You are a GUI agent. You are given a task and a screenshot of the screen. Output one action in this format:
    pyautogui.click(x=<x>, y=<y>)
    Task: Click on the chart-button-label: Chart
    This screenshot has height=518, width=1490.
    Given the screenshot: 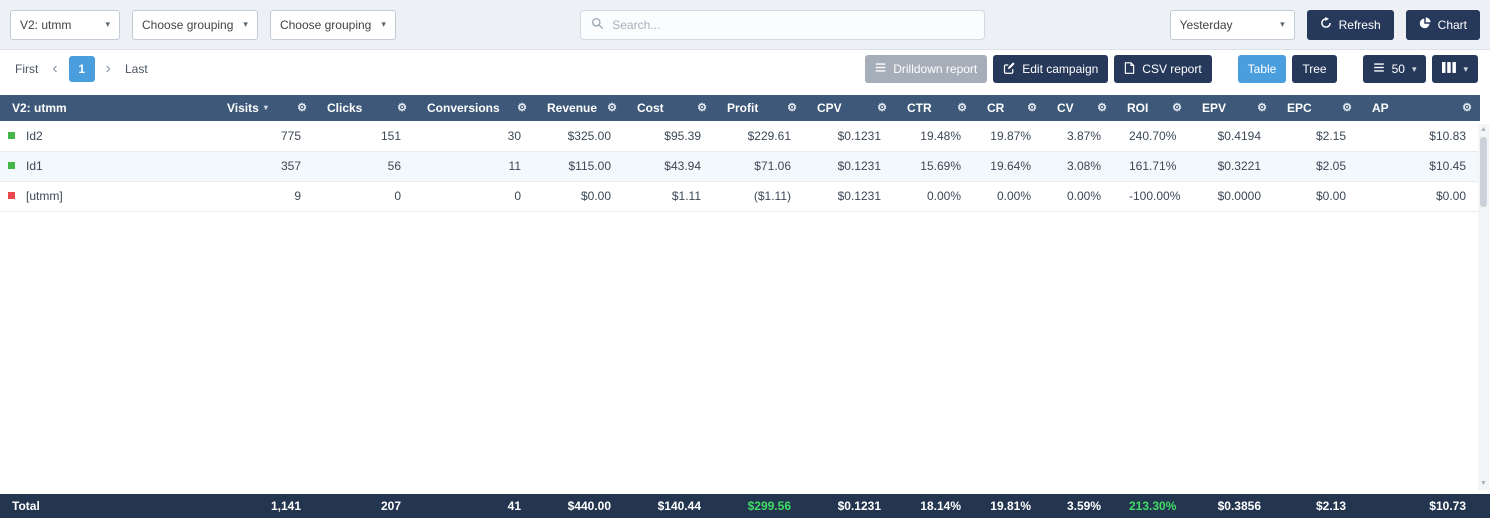 What is the action you would take?
    pyautogui.click(x=1452, y=24)
    